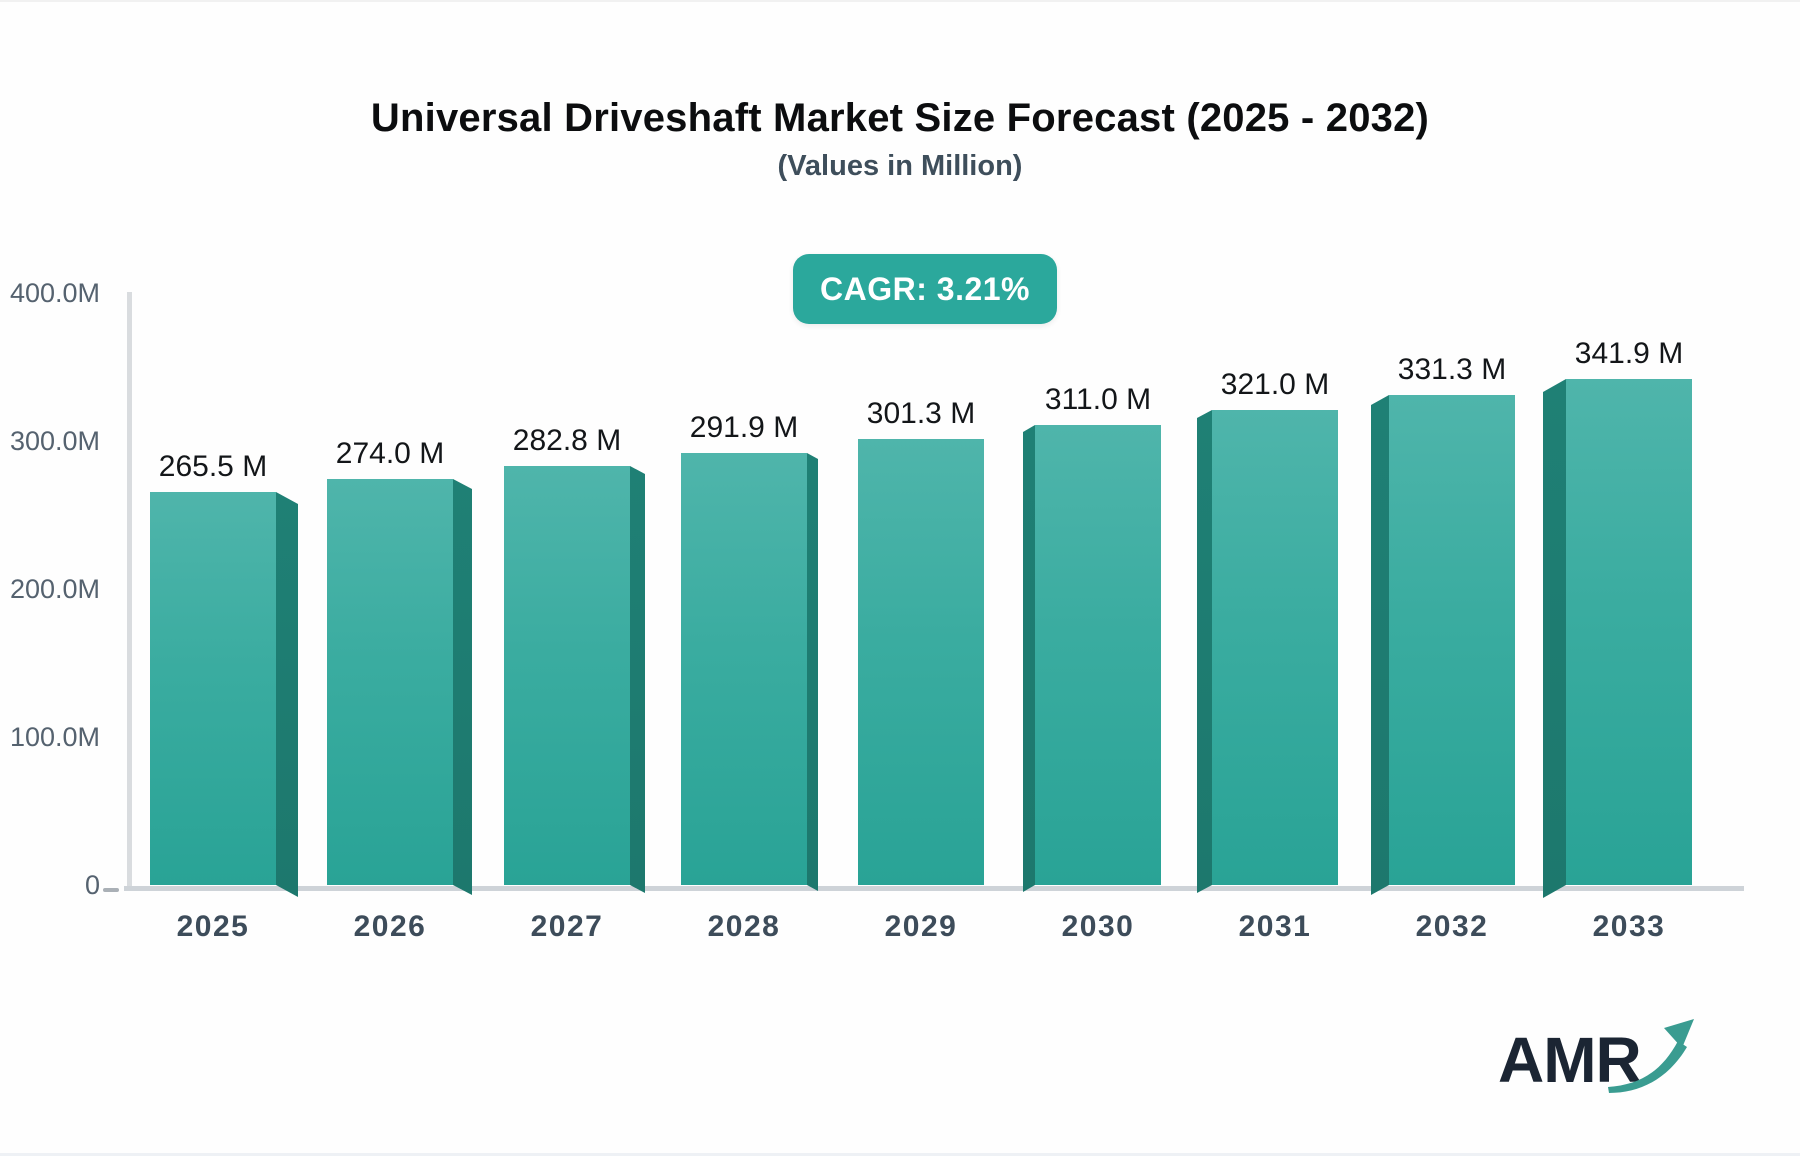  Describe the element at coordinates (1651, 1056) in the screenshot. I see `growth-arrow-icon` at that location.